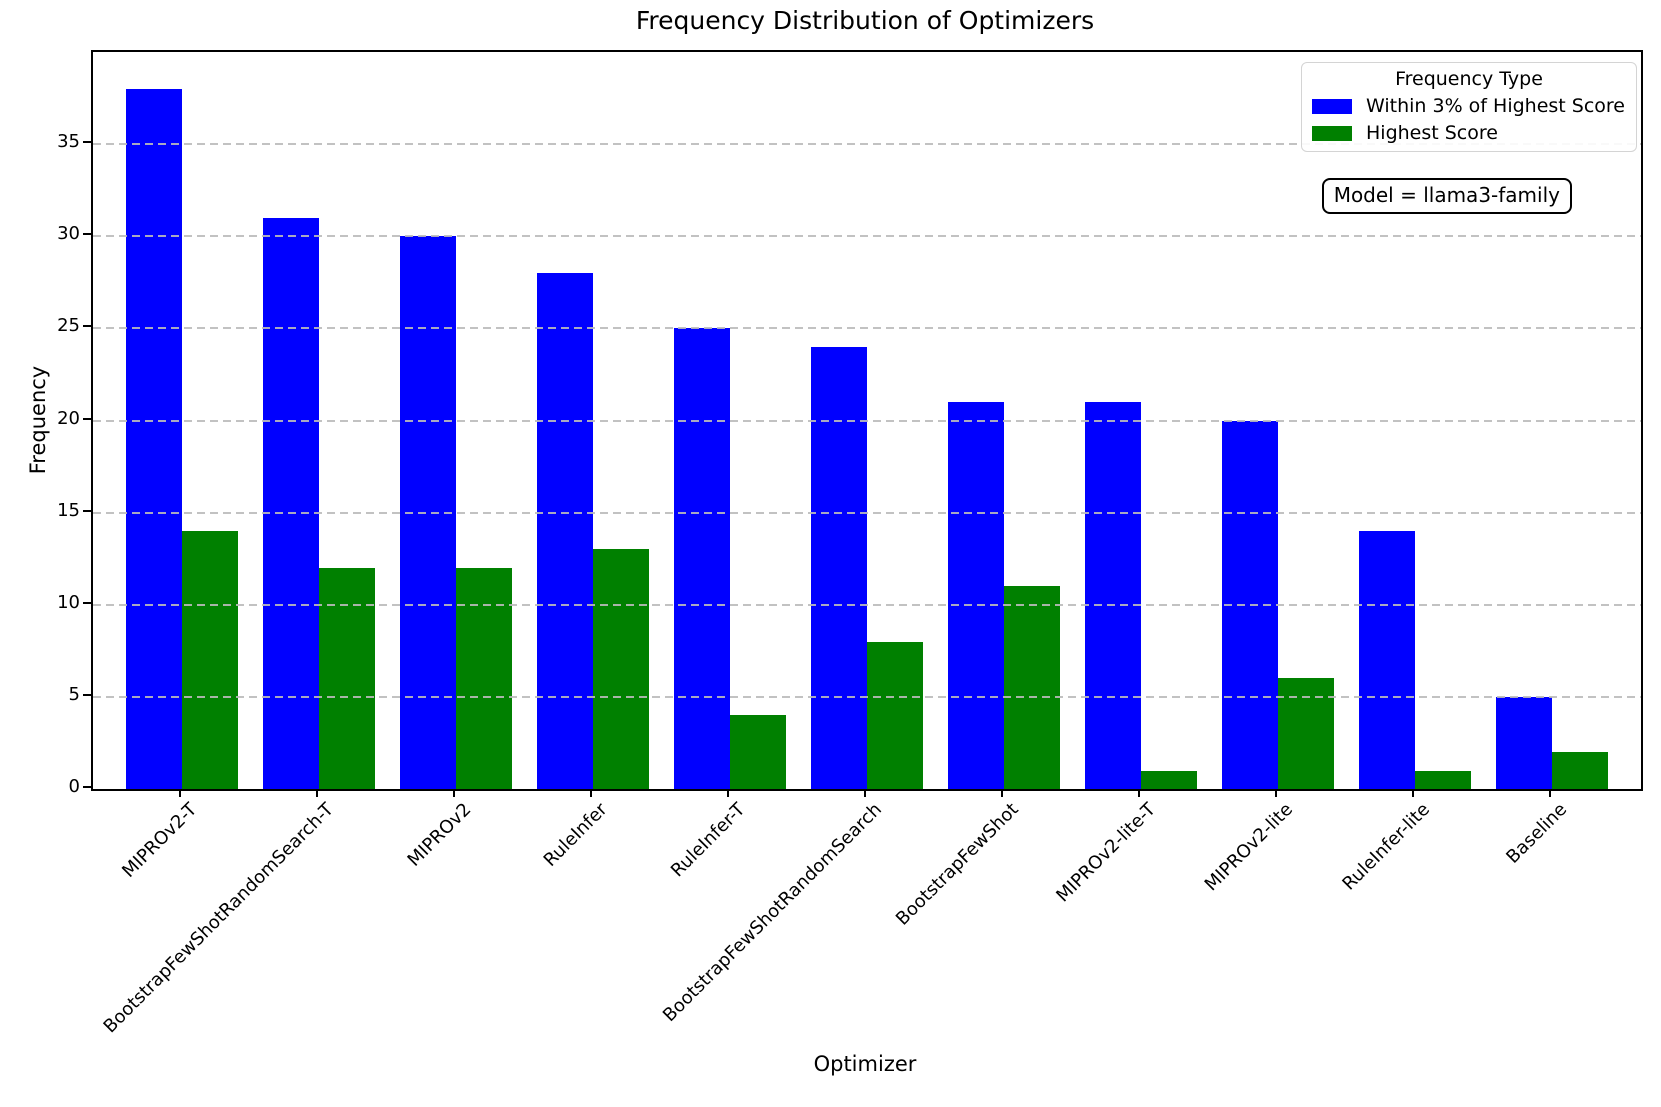  Describe the element at coordinates (68, 510) in the screenshot. I see `y-tick-label-15: 15` at that location.